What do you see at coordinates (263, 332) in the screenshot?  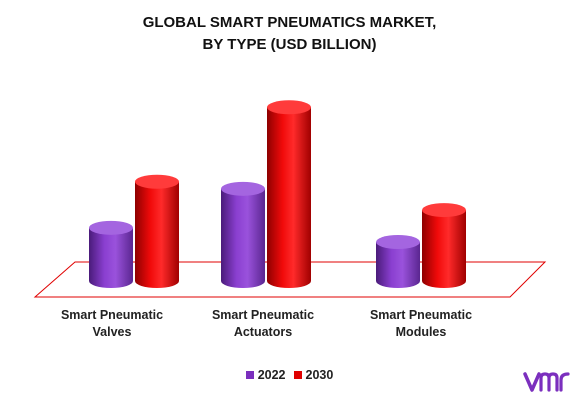 I see `category-label-line: Actuators` at bounding box center [263, 332].